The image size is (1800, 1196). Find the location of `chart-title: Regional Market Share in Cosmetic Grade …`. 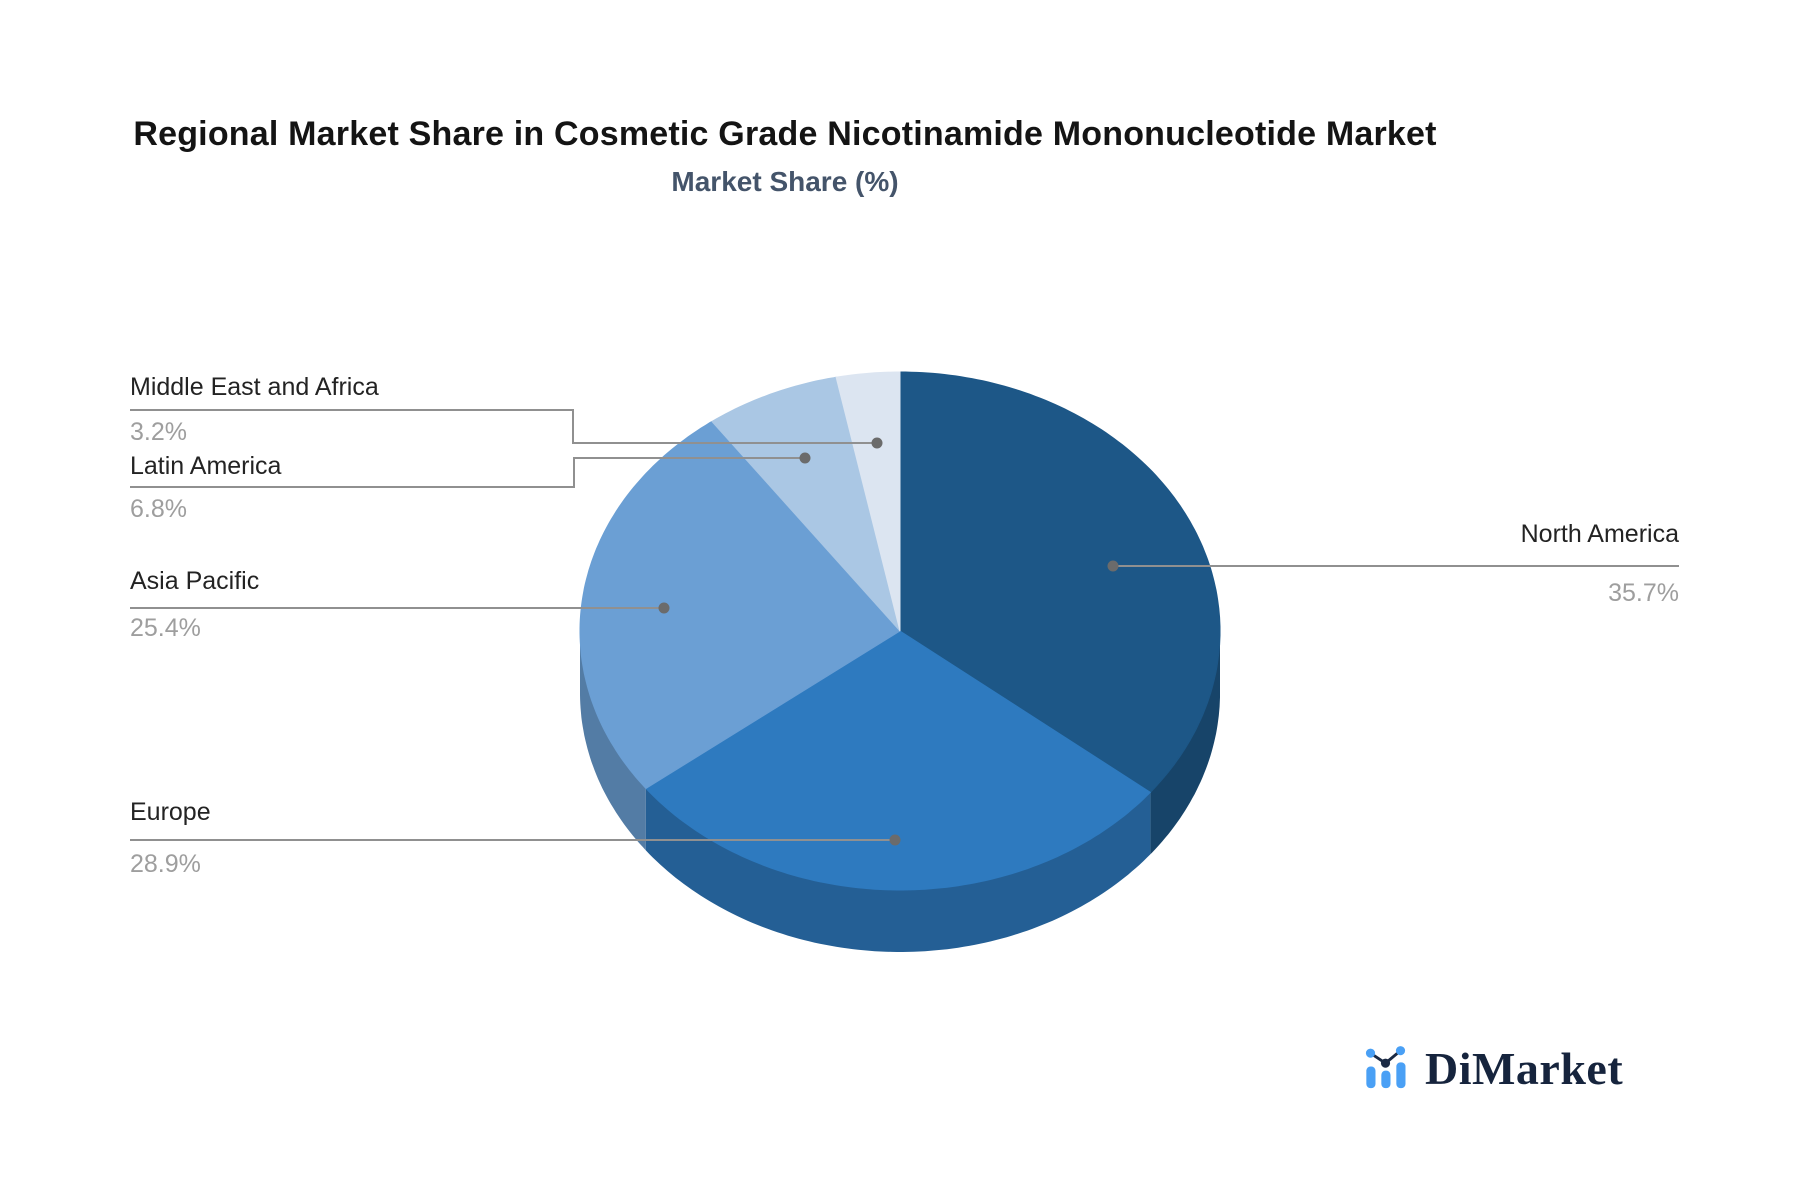

chart-title: Regional Market Share in Cosmetic Grade … is located at coordinates (785, 134).